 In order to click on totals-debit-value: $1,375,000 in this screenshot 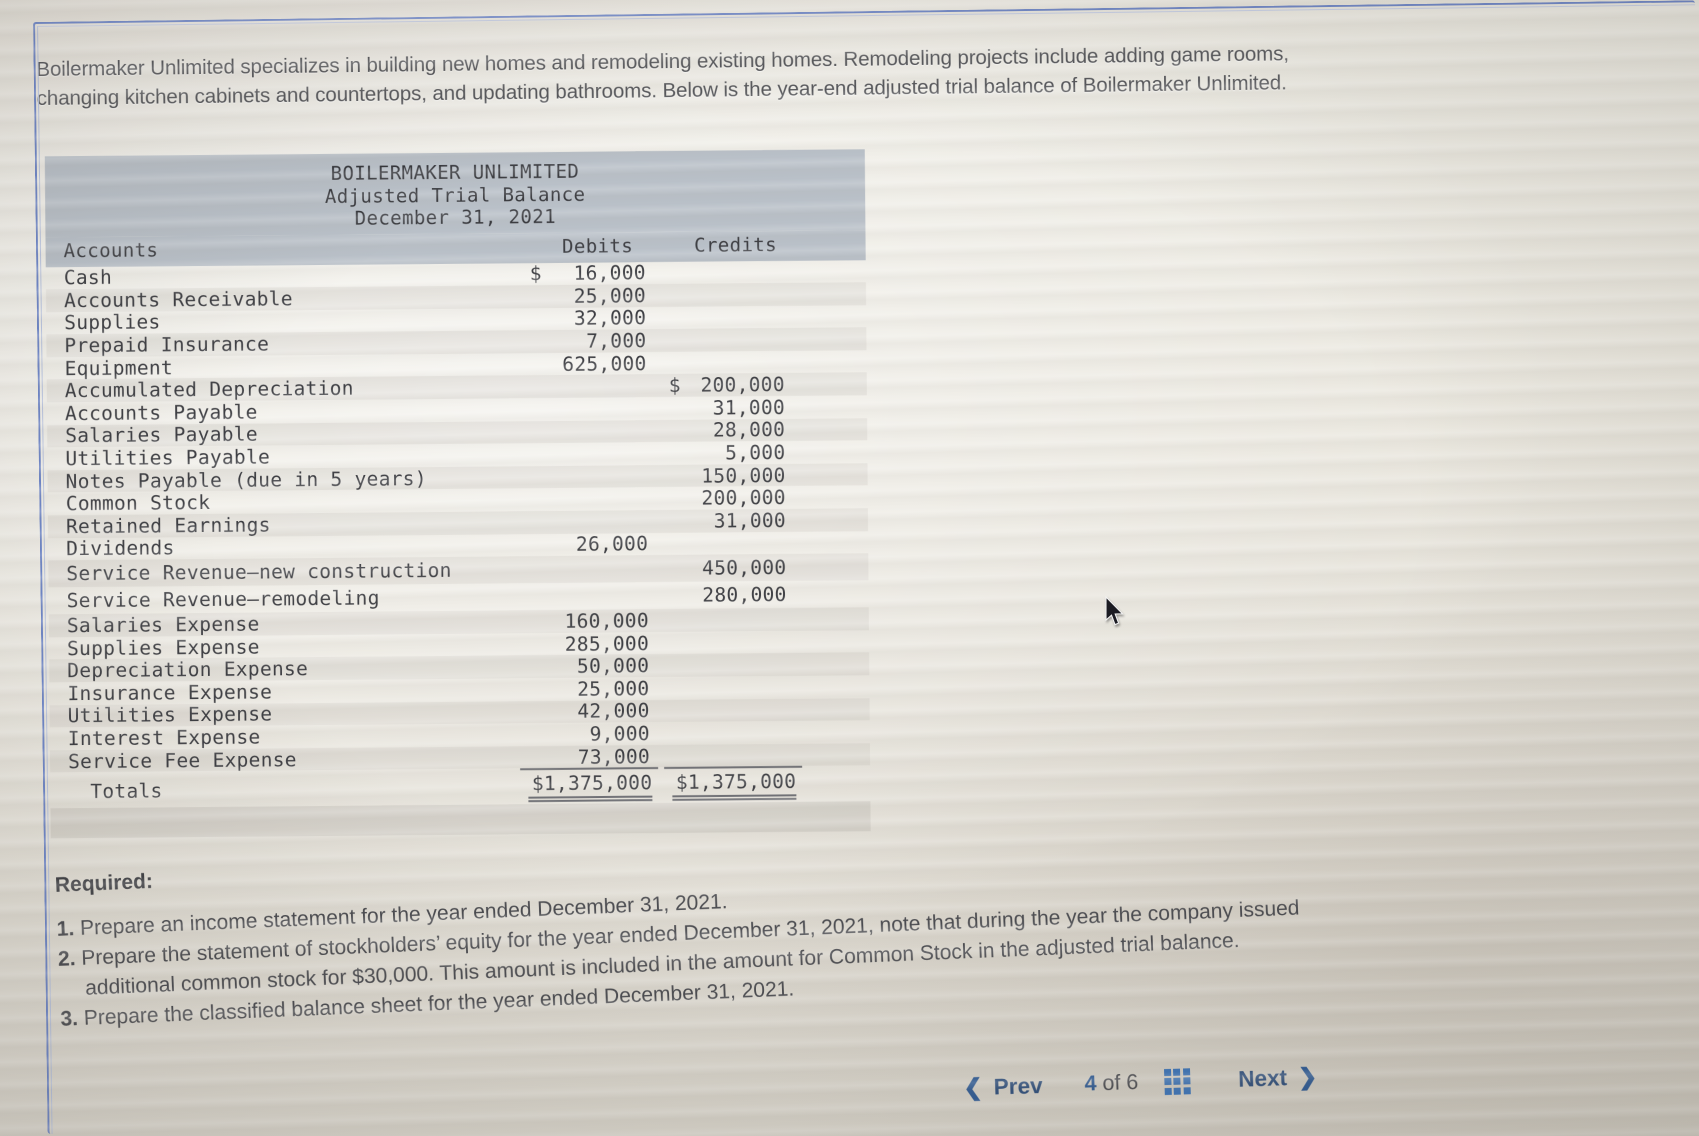, I will do `click(589, 781)`.